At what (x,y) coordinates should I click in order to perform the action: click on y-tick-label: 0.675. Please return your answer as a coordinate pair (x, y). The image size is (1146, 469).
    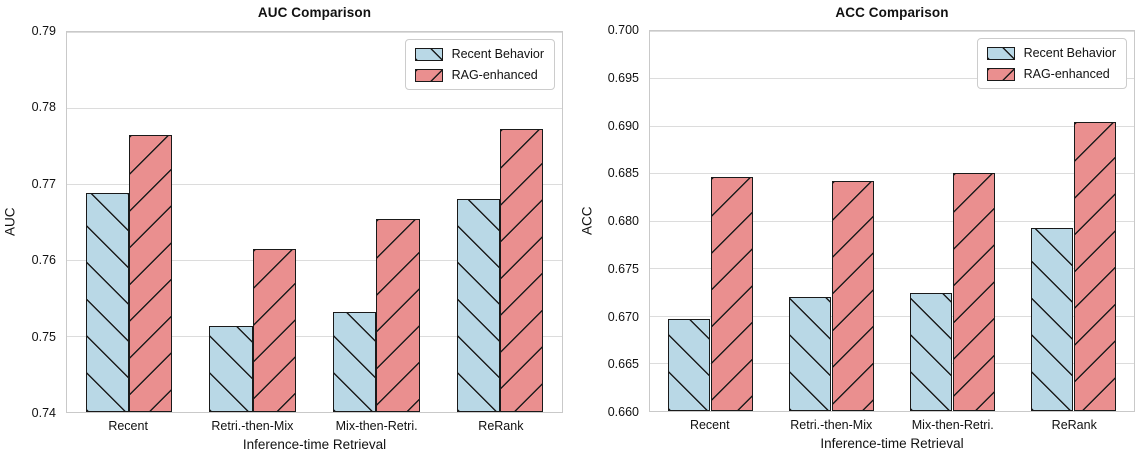
    Looking at the image, I should click on (623, 268).